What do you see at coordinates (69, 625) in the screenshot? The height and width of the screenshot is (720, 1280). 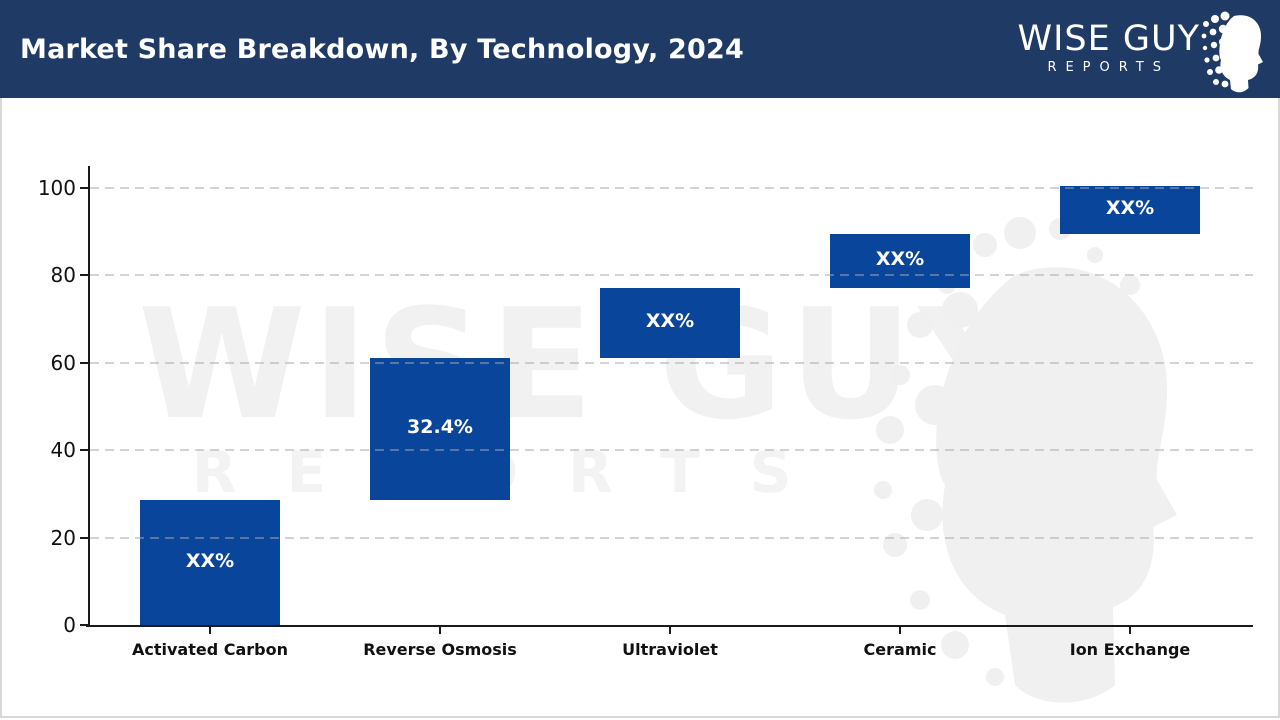 I see `y-tick-label: 0` at bounding box center [69, 625].